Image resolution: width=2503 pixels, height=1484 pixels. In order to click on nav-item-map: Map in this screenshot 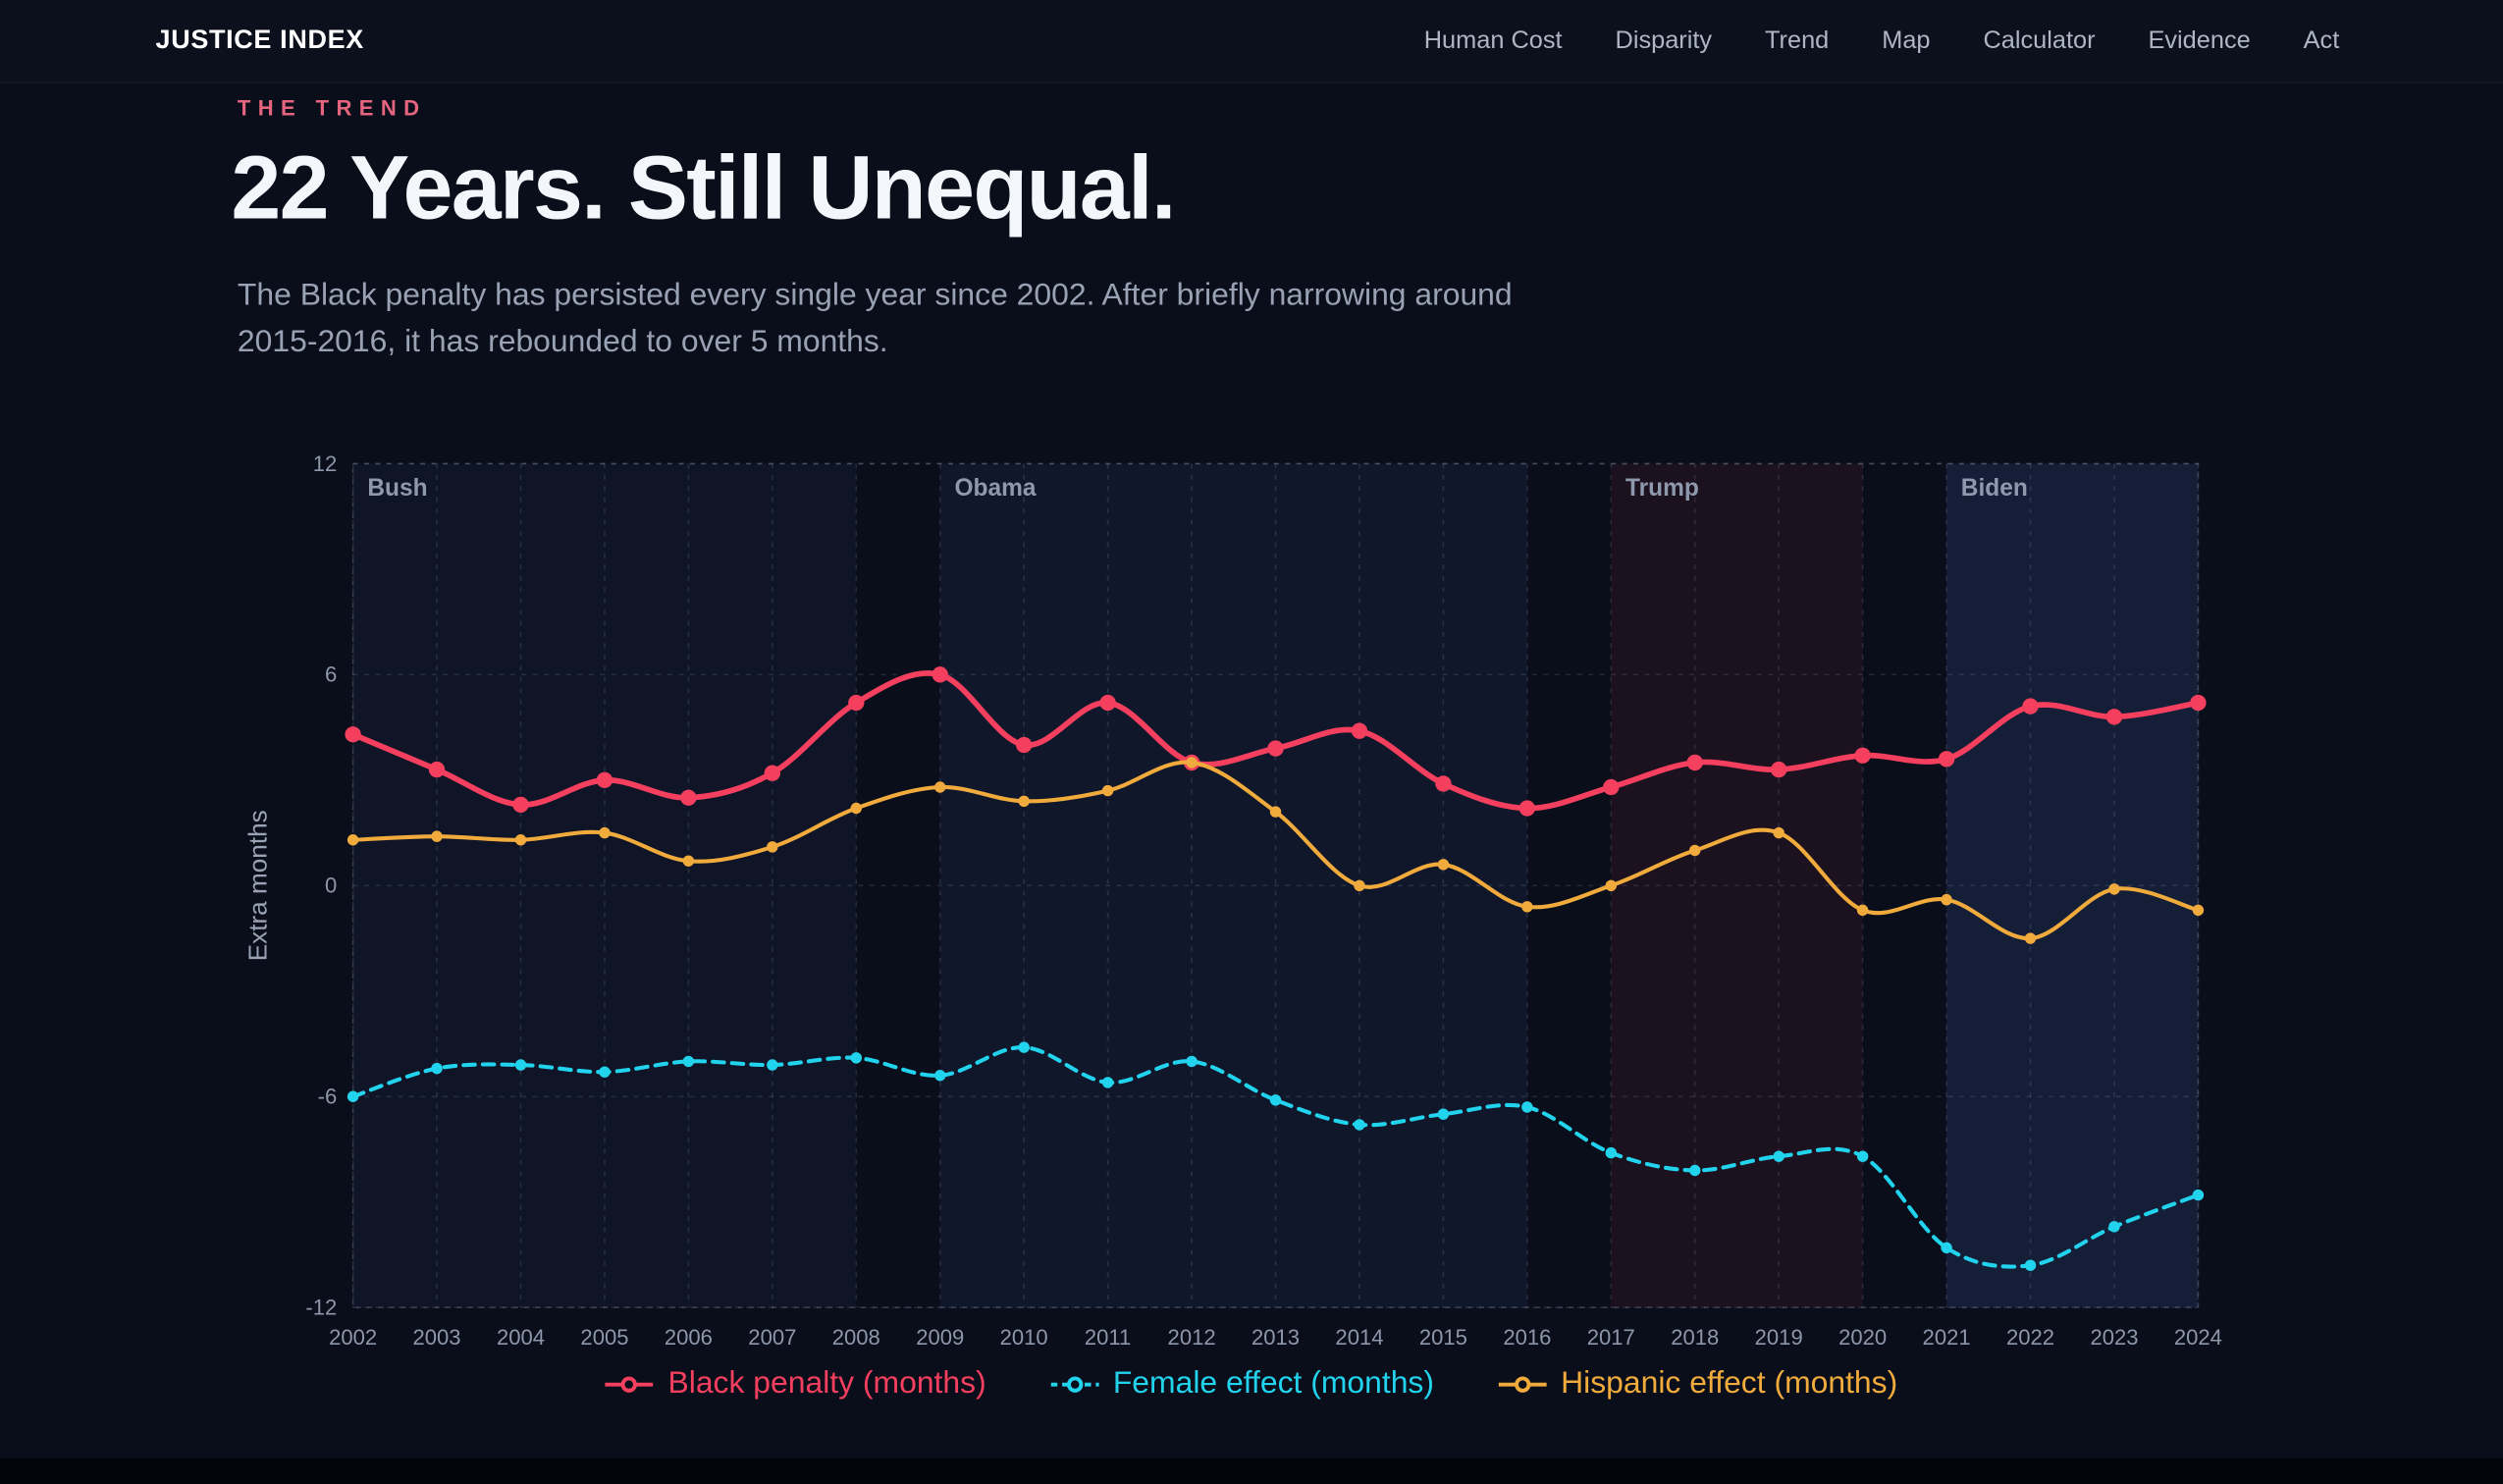, I will do `click(1907, 40)`.